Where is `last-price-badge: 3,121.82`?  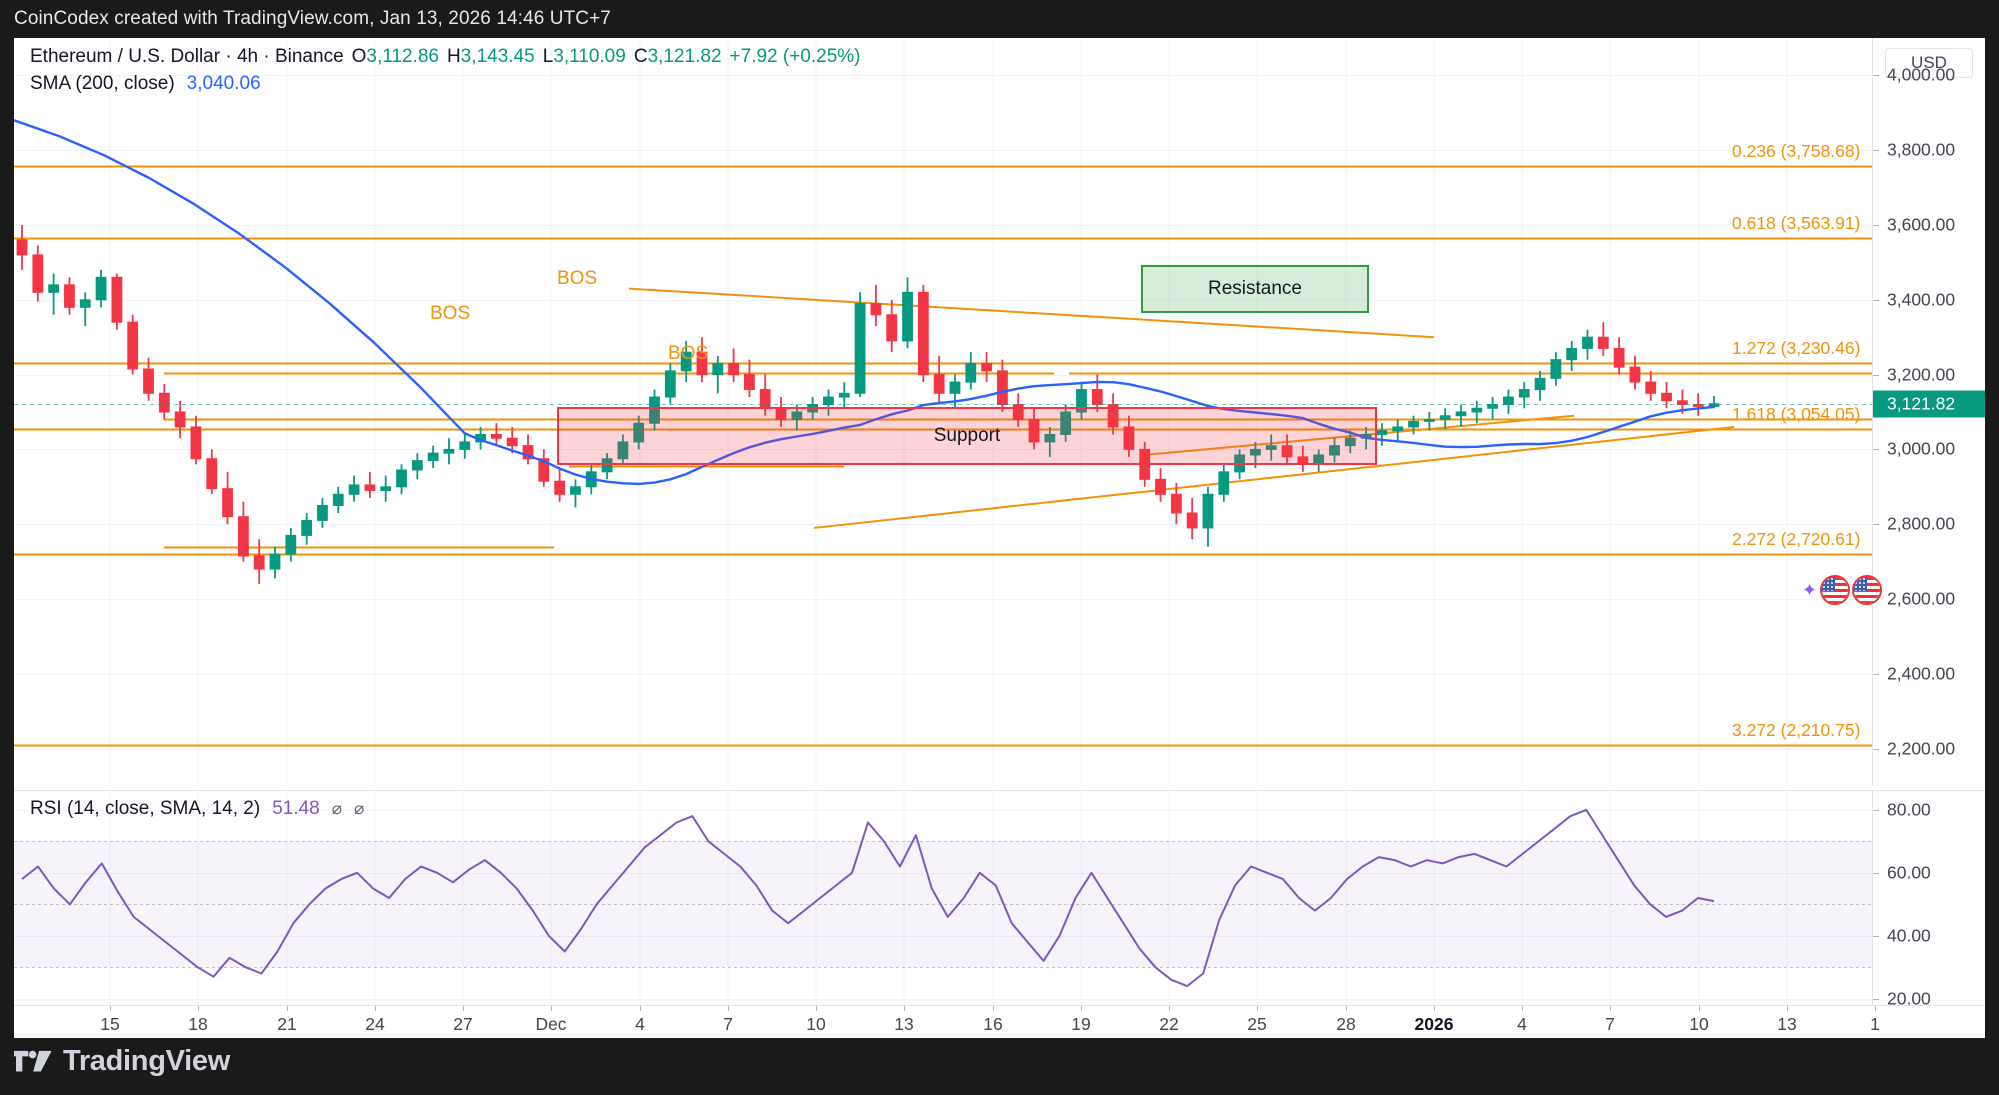 last-price-badge: 3,121.82 is located at coordinates (1929, 404).